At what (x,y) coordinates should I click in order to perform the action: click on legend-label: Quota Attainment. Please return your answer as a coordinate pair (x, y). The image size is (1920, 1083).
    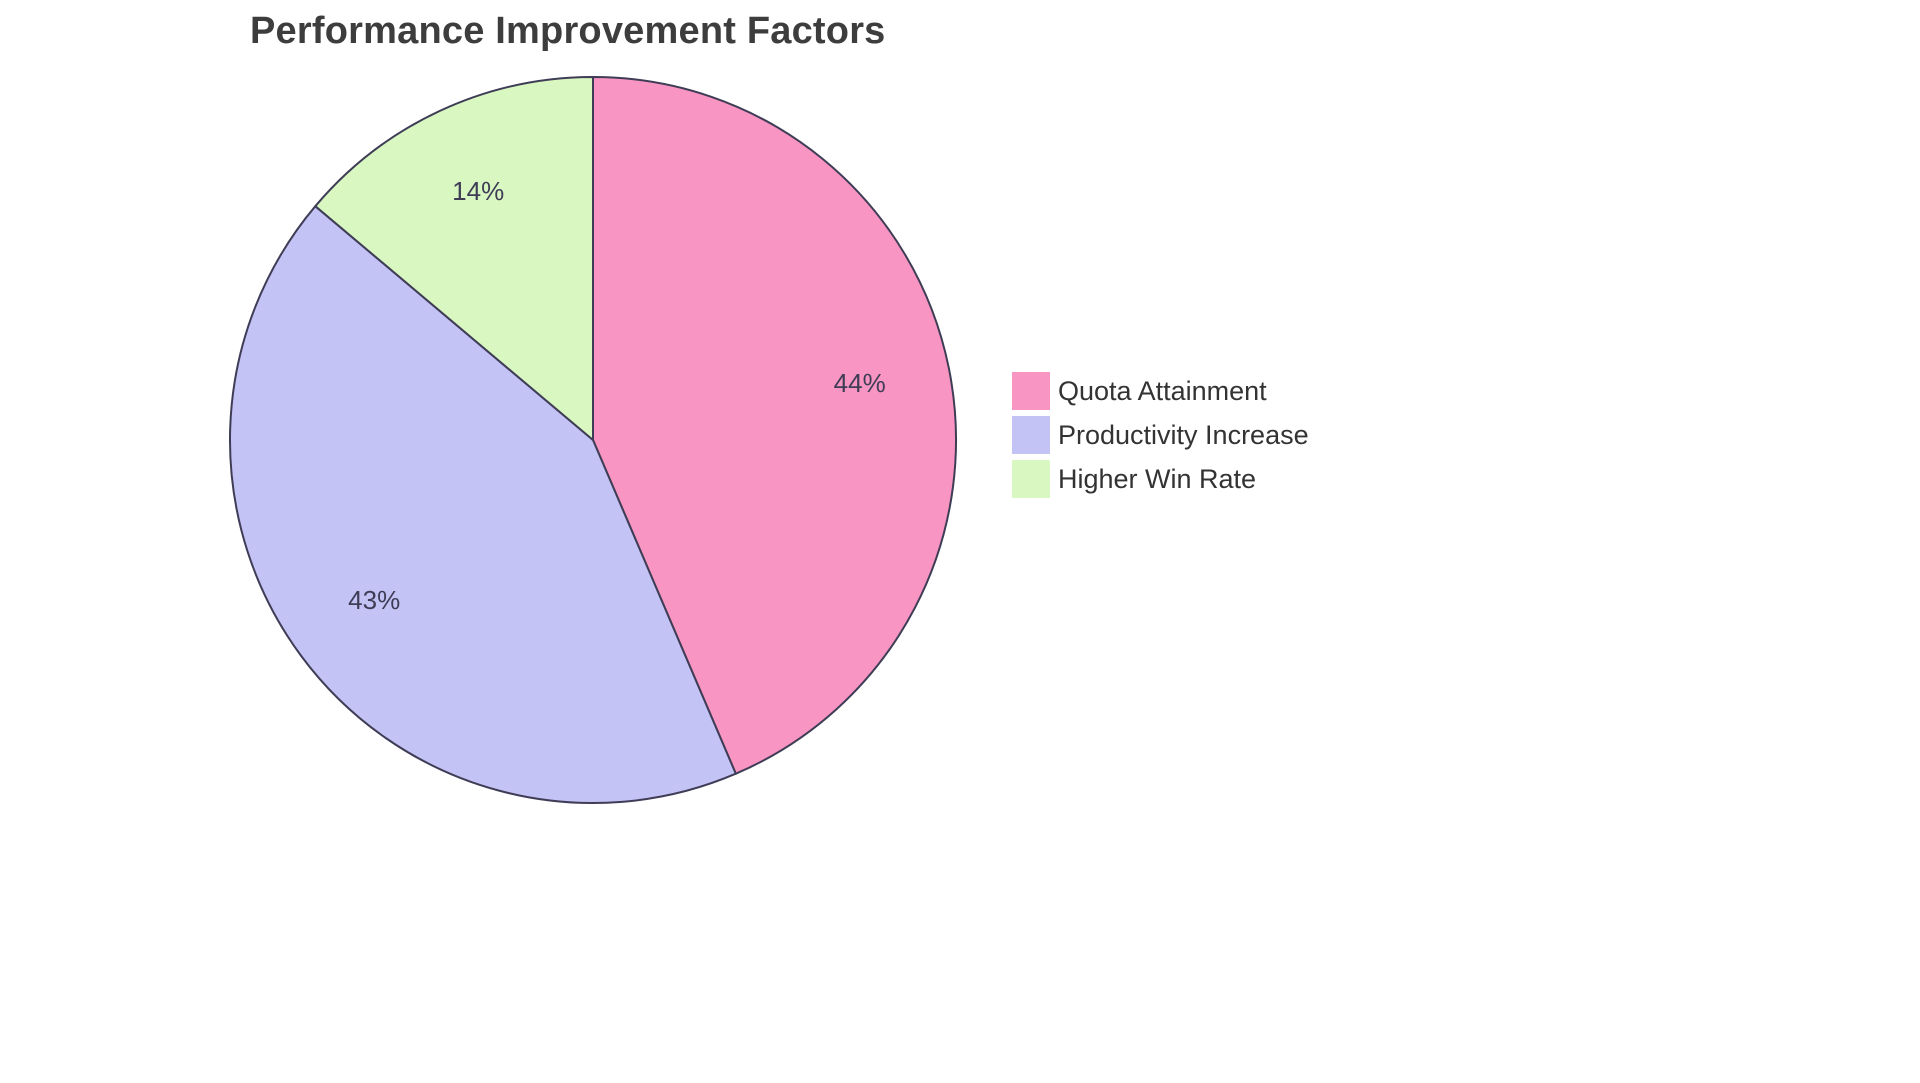
    Looking at the image, I should click on (1162, 390).